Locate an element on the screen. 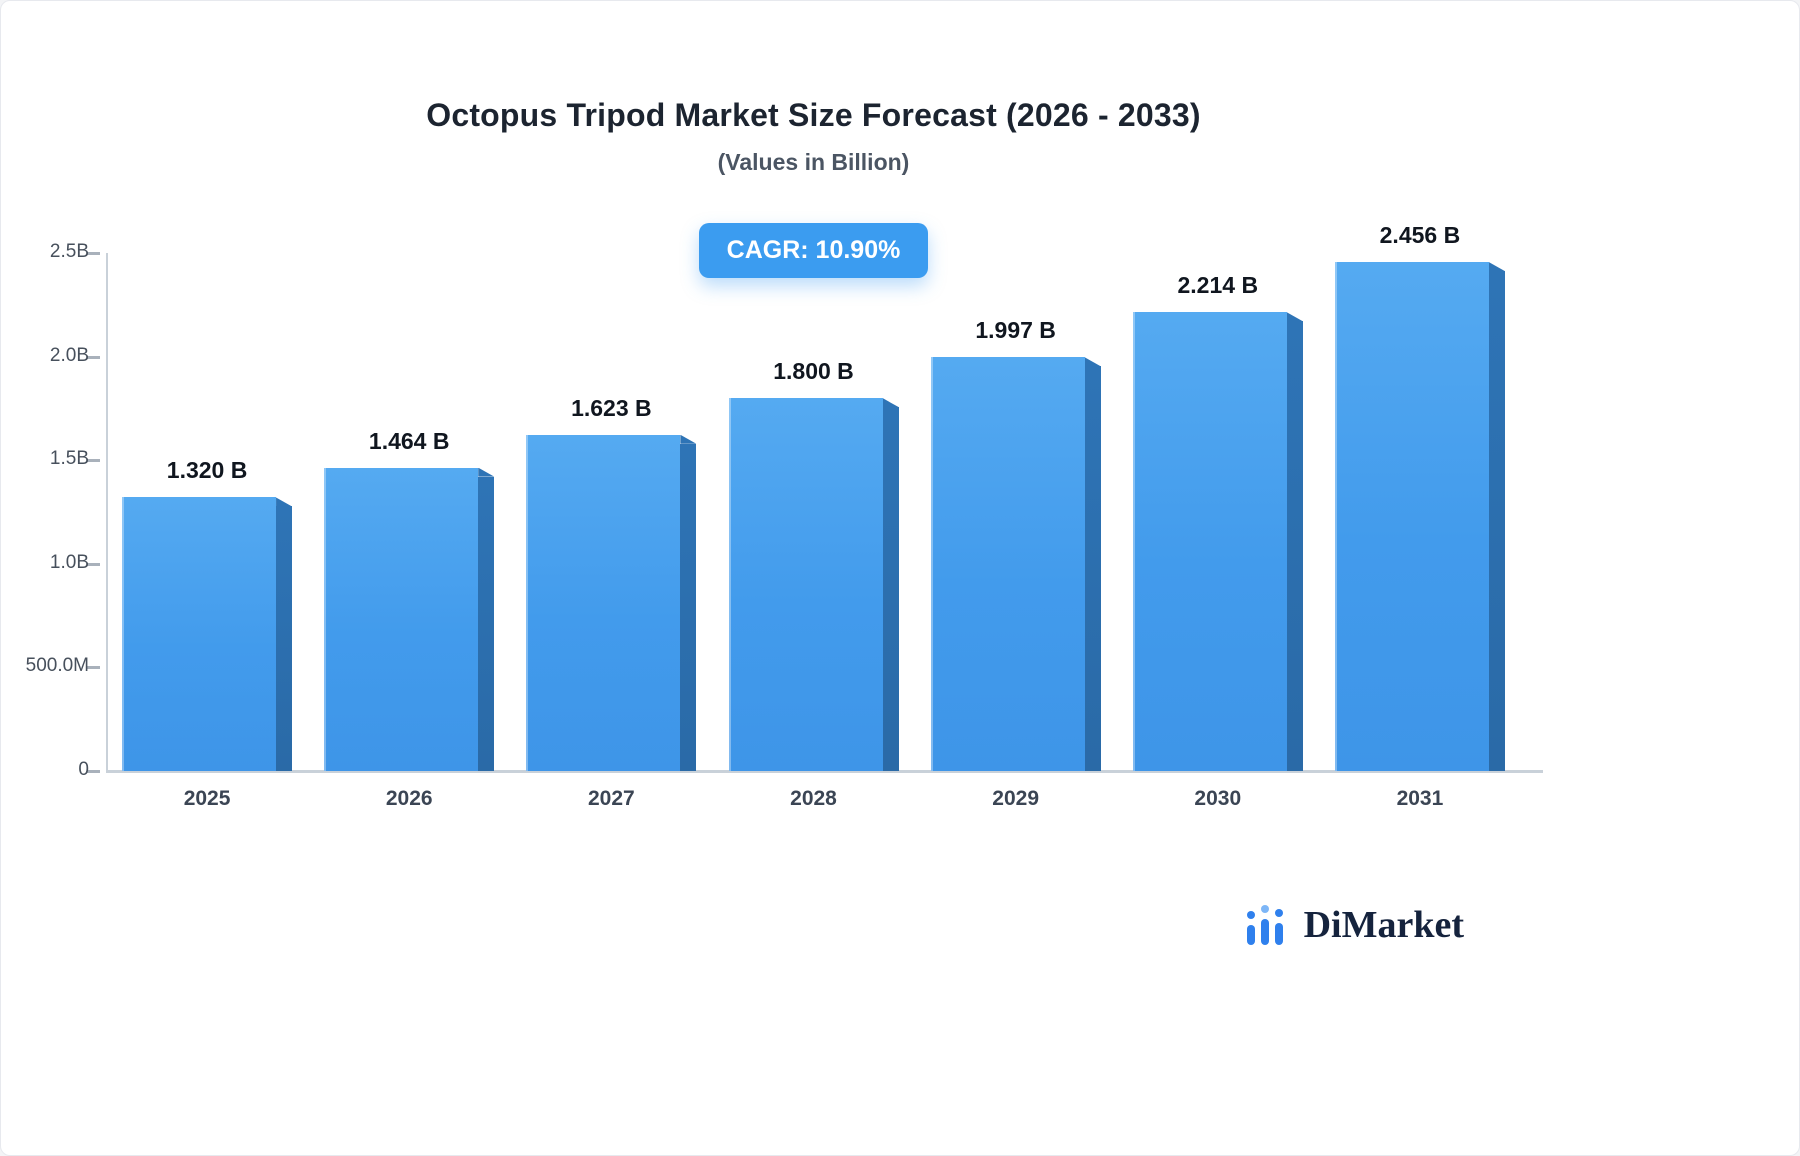 This screenshot has height=1156, width=1800. cagr-badge-wrap: CAGR: 10.90% is located at coordinates (813, 250).